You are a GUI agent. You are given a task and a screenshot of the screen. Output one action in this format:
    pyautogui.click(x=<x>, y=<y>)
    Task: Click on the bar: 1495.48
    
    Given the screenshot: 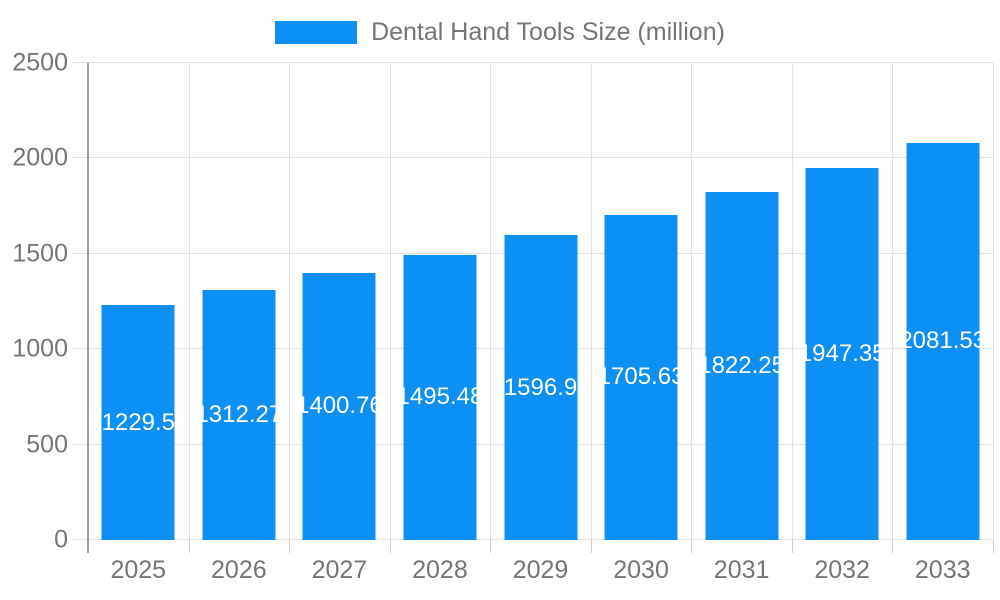 What is the action you would take?
    pyautogui.click(x=440, y=397)
    